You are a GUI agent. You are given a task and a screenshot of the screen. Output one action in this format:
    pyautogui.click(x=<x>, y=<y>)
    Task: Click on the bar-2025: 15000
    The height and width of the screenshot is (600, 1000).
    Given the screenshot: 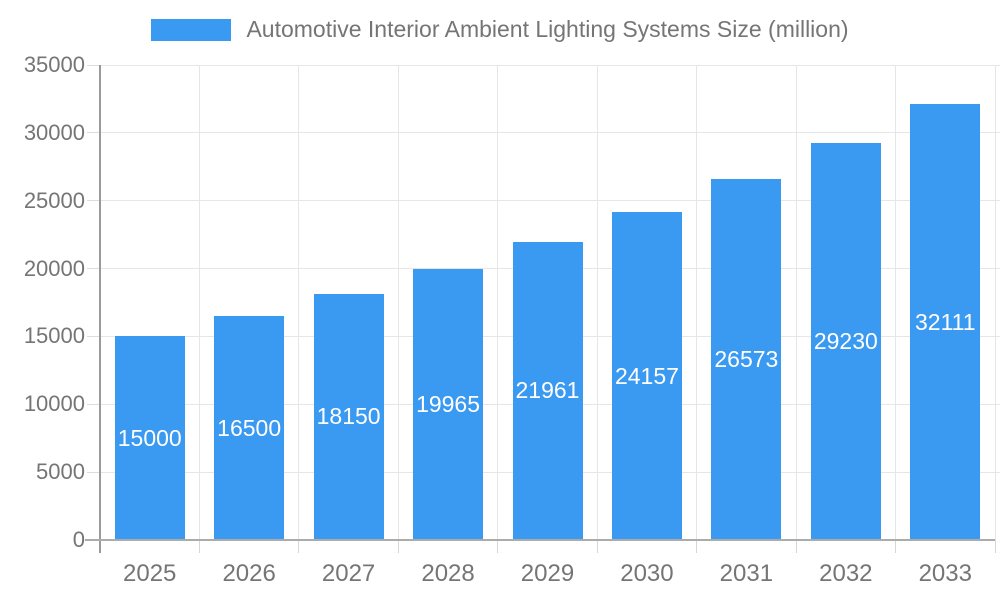 What is the action you would take?
    pyautogui.click(x=149, y=438)
    